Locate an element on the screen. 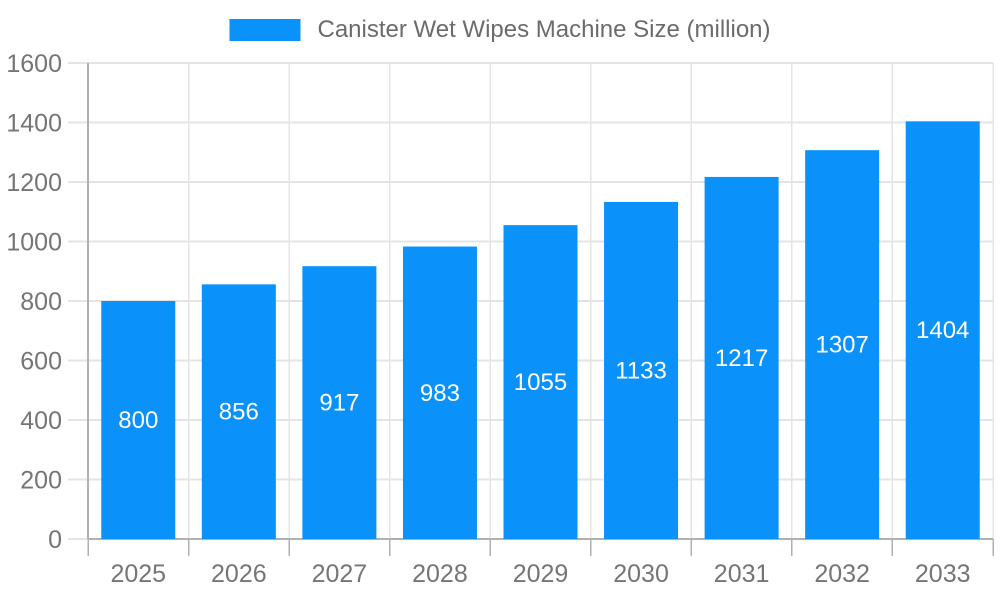 The height and width of the screenshot is (600, 1000). bar-2033 is located at coordinates (942, 330).